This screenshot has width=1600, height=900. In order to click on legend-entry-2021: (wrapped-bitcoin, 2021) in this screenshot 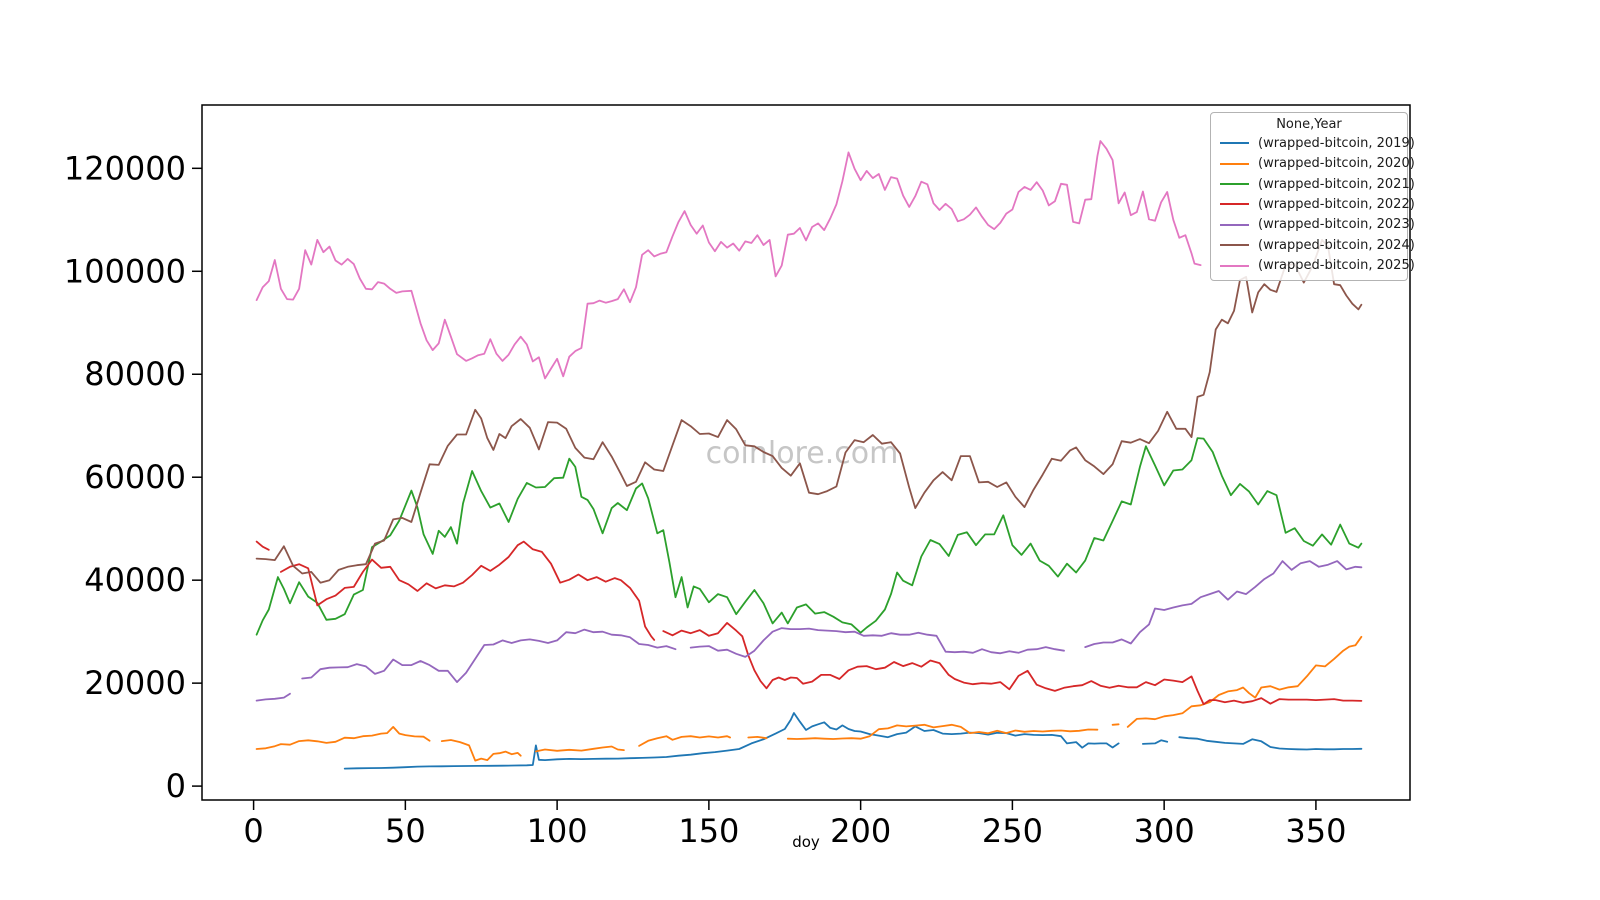, I will do `click(1313, 184)`.